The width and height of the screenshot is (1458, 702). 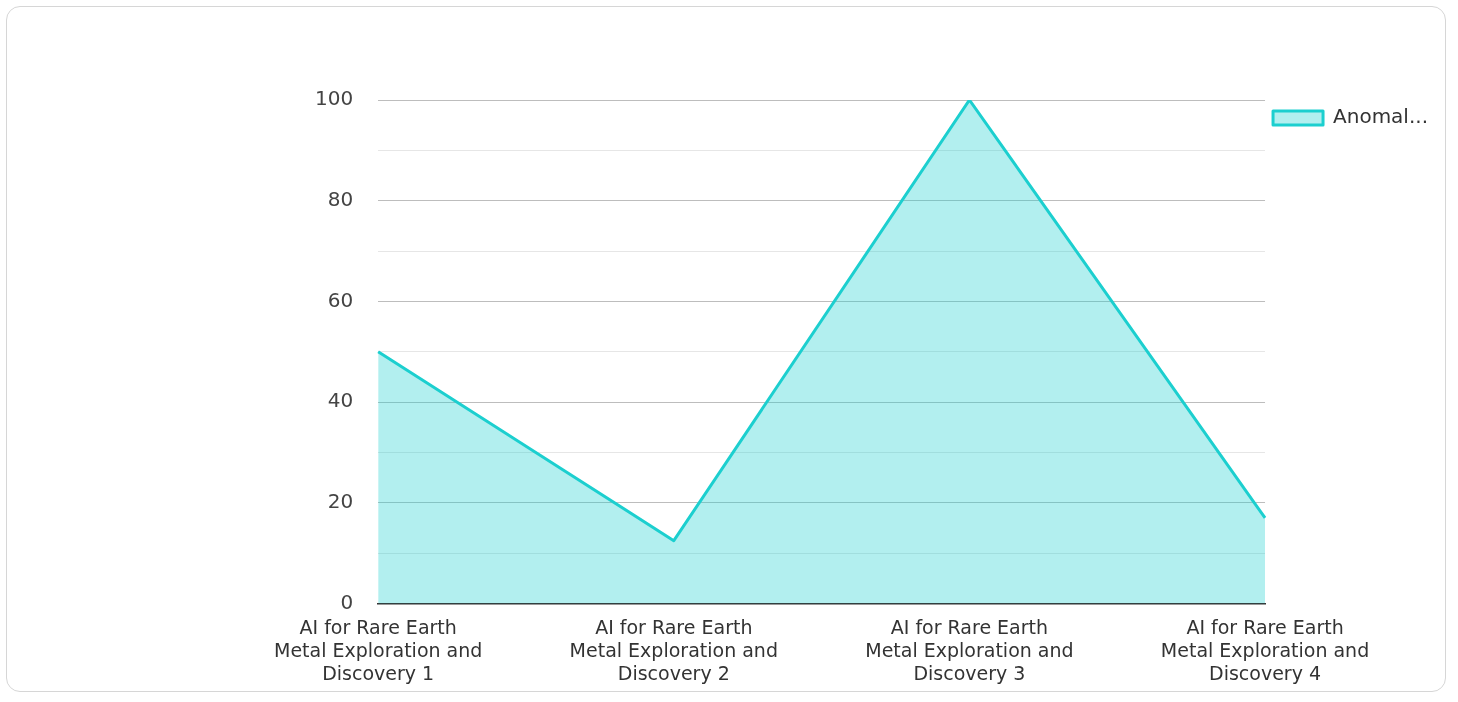 I want to click on x-tick-label: AI for Rare Earth Metal Exploration and Discovery 2, so click(x=673, y=649).